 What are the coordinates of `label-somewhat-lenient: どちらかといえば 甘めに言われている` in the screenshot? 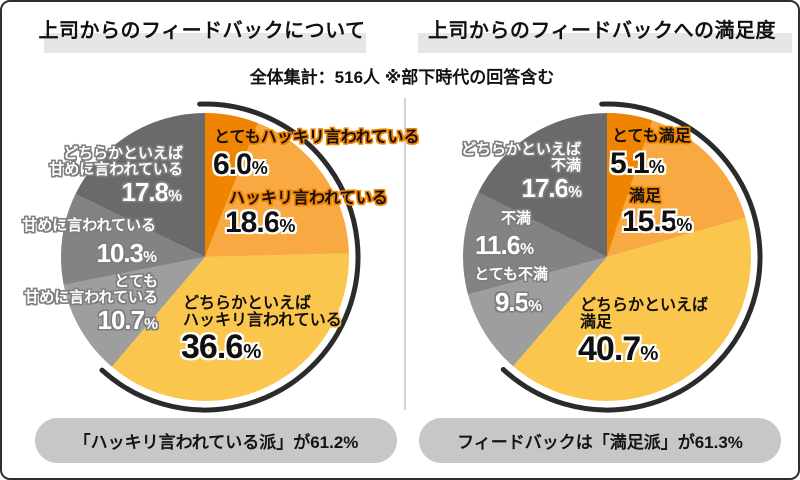 It's located at (116, 161).